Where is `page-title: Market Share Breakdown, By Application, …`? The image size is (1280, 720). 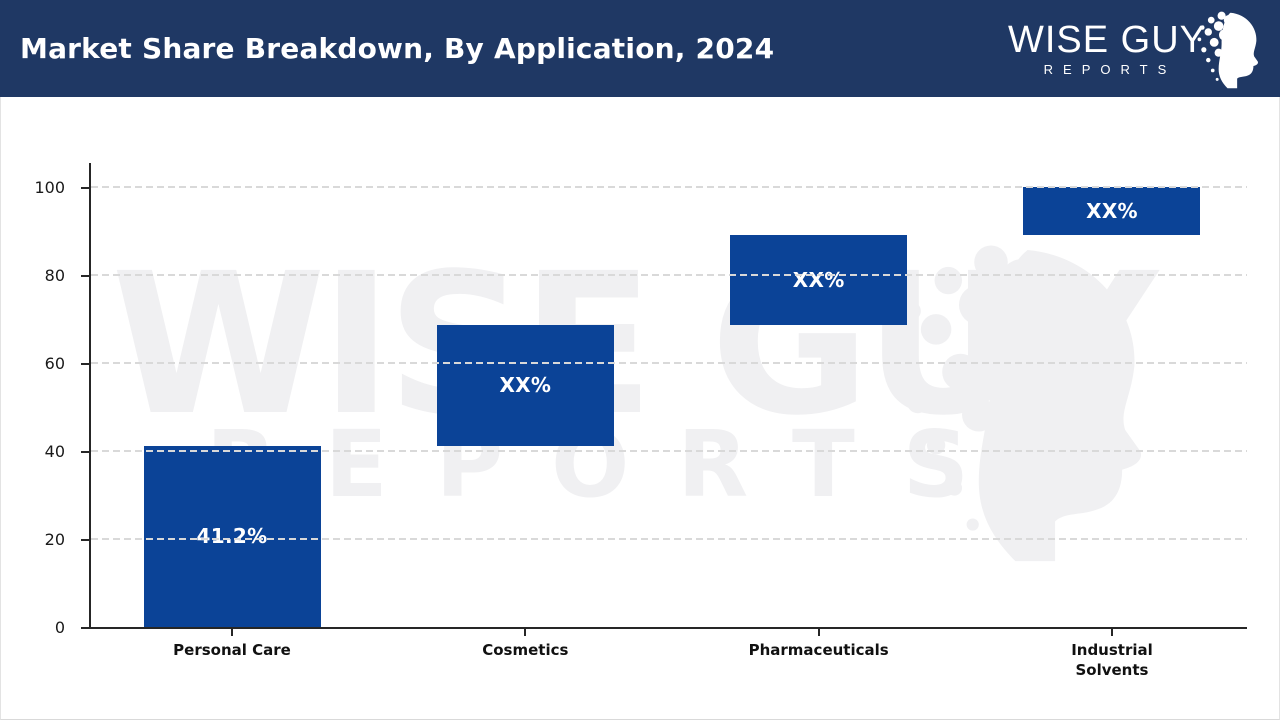
page-title: Market Share Breakdown, By Application, … is located at coordinates (397, 48).